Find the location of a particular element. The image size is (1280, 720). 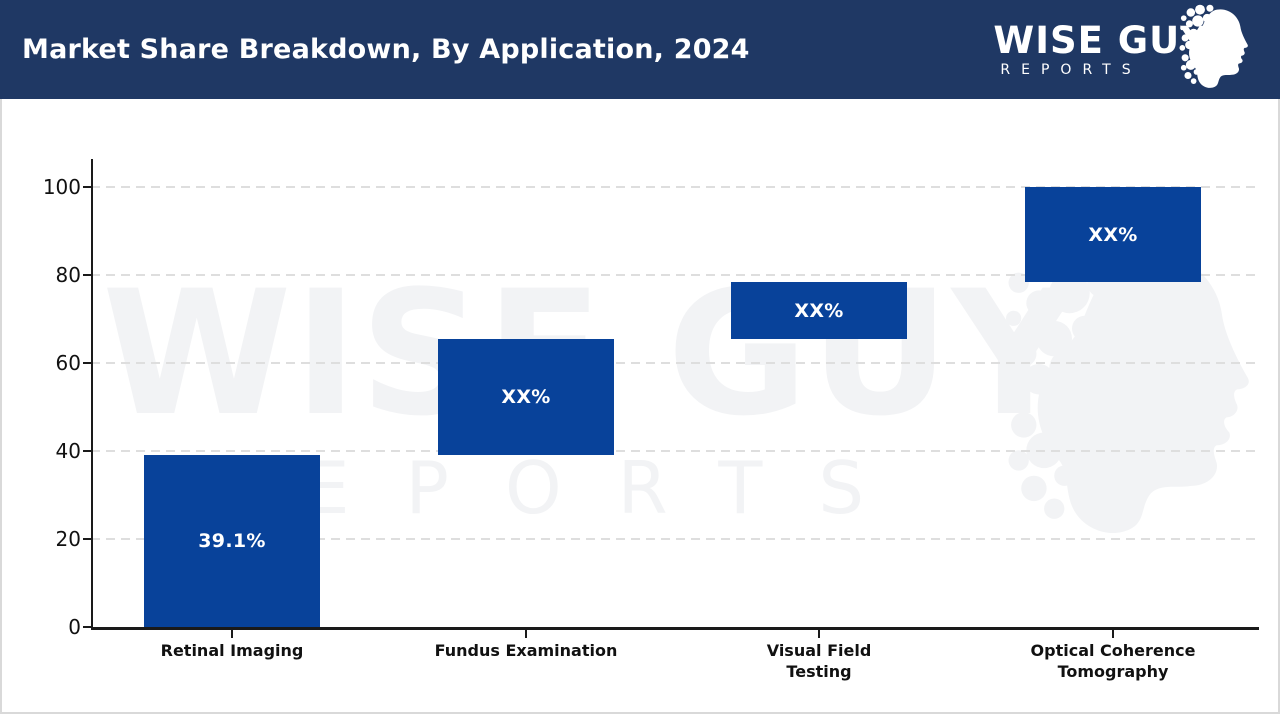

bar-visual-field-testing: XX% is located at coordinates (819, 311).